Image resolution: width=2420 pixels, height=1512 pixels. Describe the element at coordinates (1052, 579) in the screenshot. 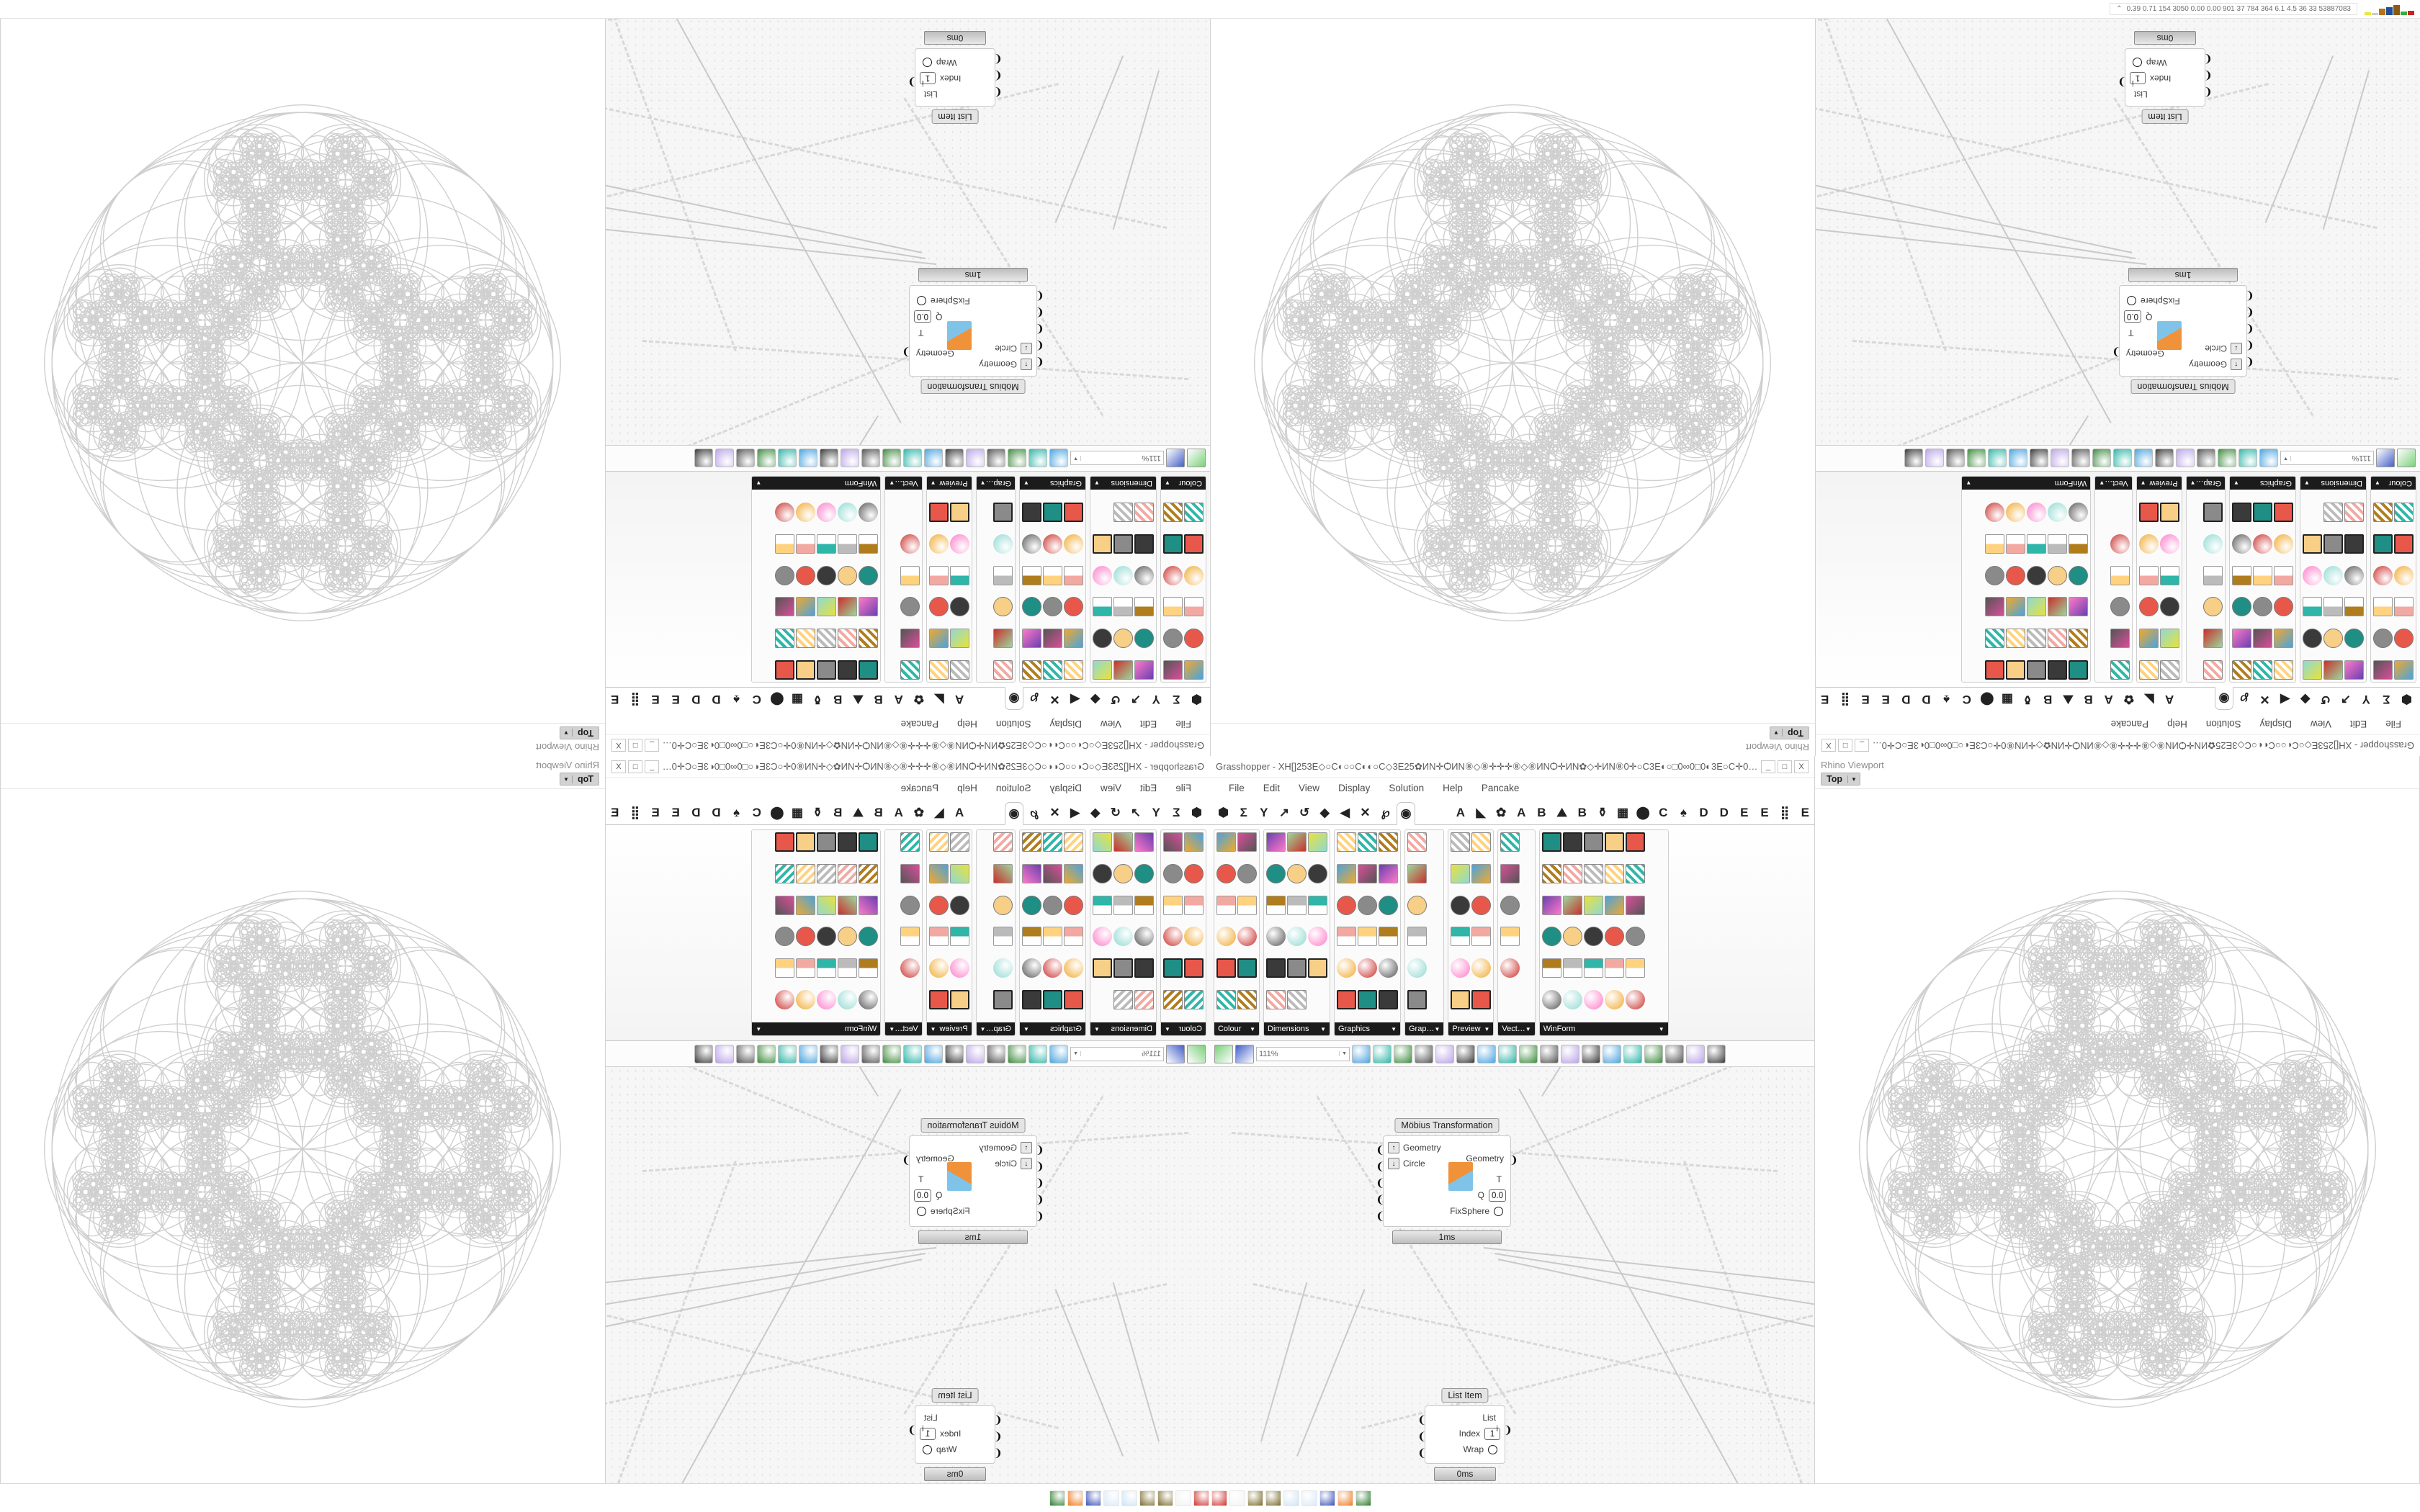

I see `ribbon-group-graphics: Graphics ▼` at that location.